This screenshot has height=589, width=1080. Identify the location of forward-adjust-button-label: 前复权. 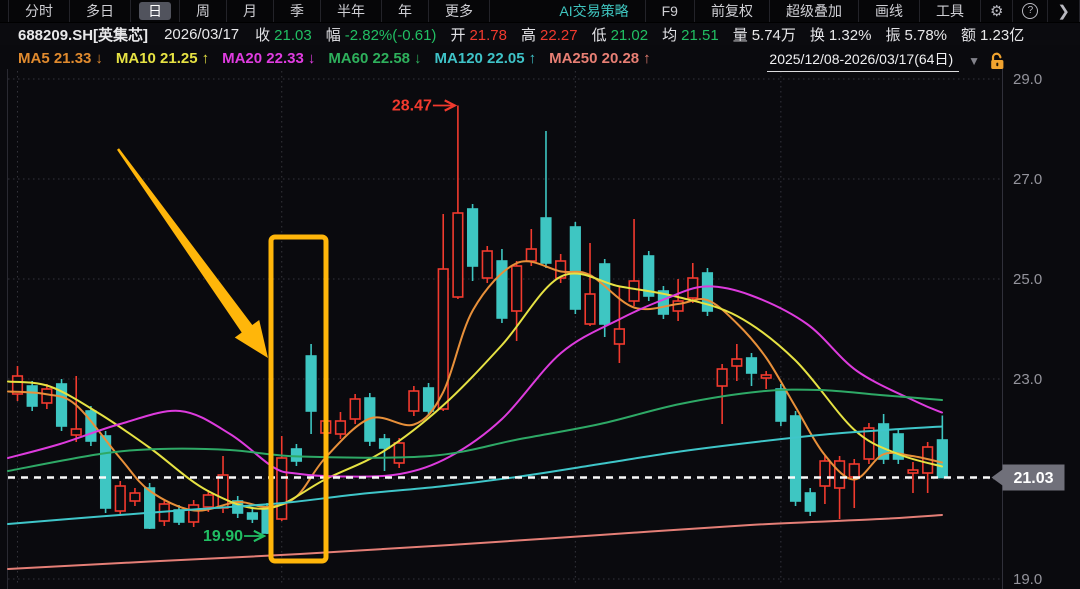
(731, 11).